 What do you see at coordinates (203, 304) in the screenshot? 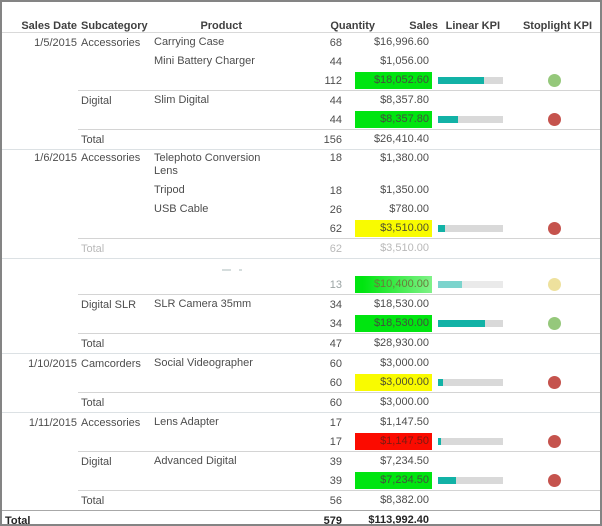
I see `product: SLR Camera 35mm` at bounding box center [203, 304].